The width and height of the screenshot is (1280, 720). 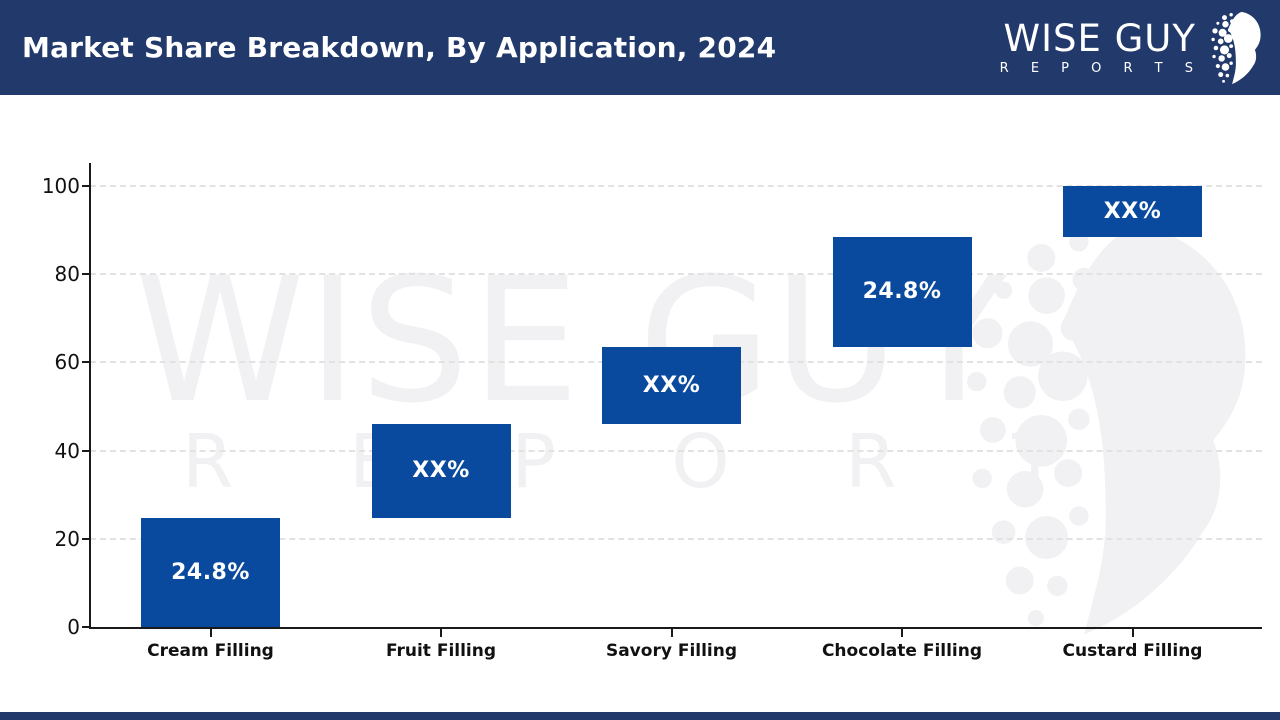 I want to click on x-category-label-0: Cream Filling, so click(x=210, y=651).